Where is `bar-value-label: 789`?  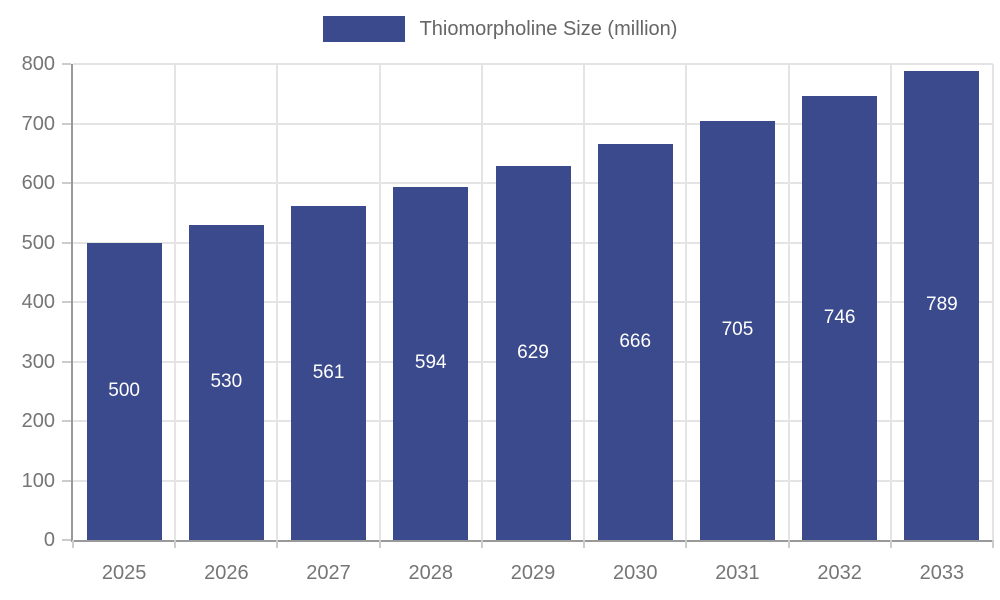 bar-value-label: 789 is located at coordinates (942, 305).